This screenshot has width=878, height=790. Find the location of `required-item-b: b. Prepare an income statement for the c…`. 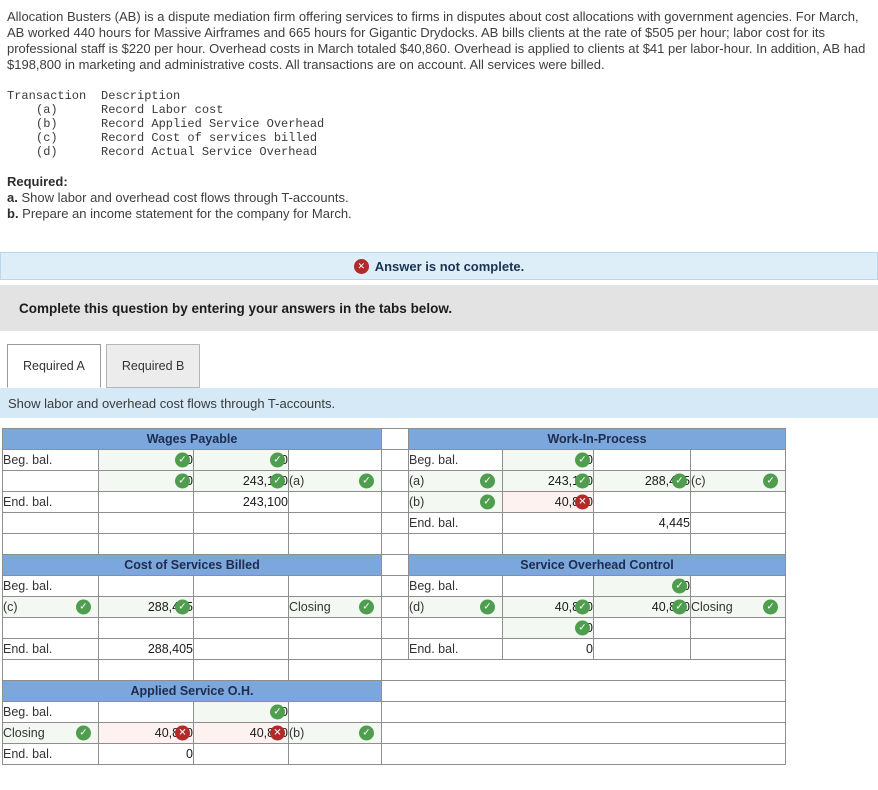

required-item-b: b. Prepare an income statement for the c… is located at coordinates (442, 214).